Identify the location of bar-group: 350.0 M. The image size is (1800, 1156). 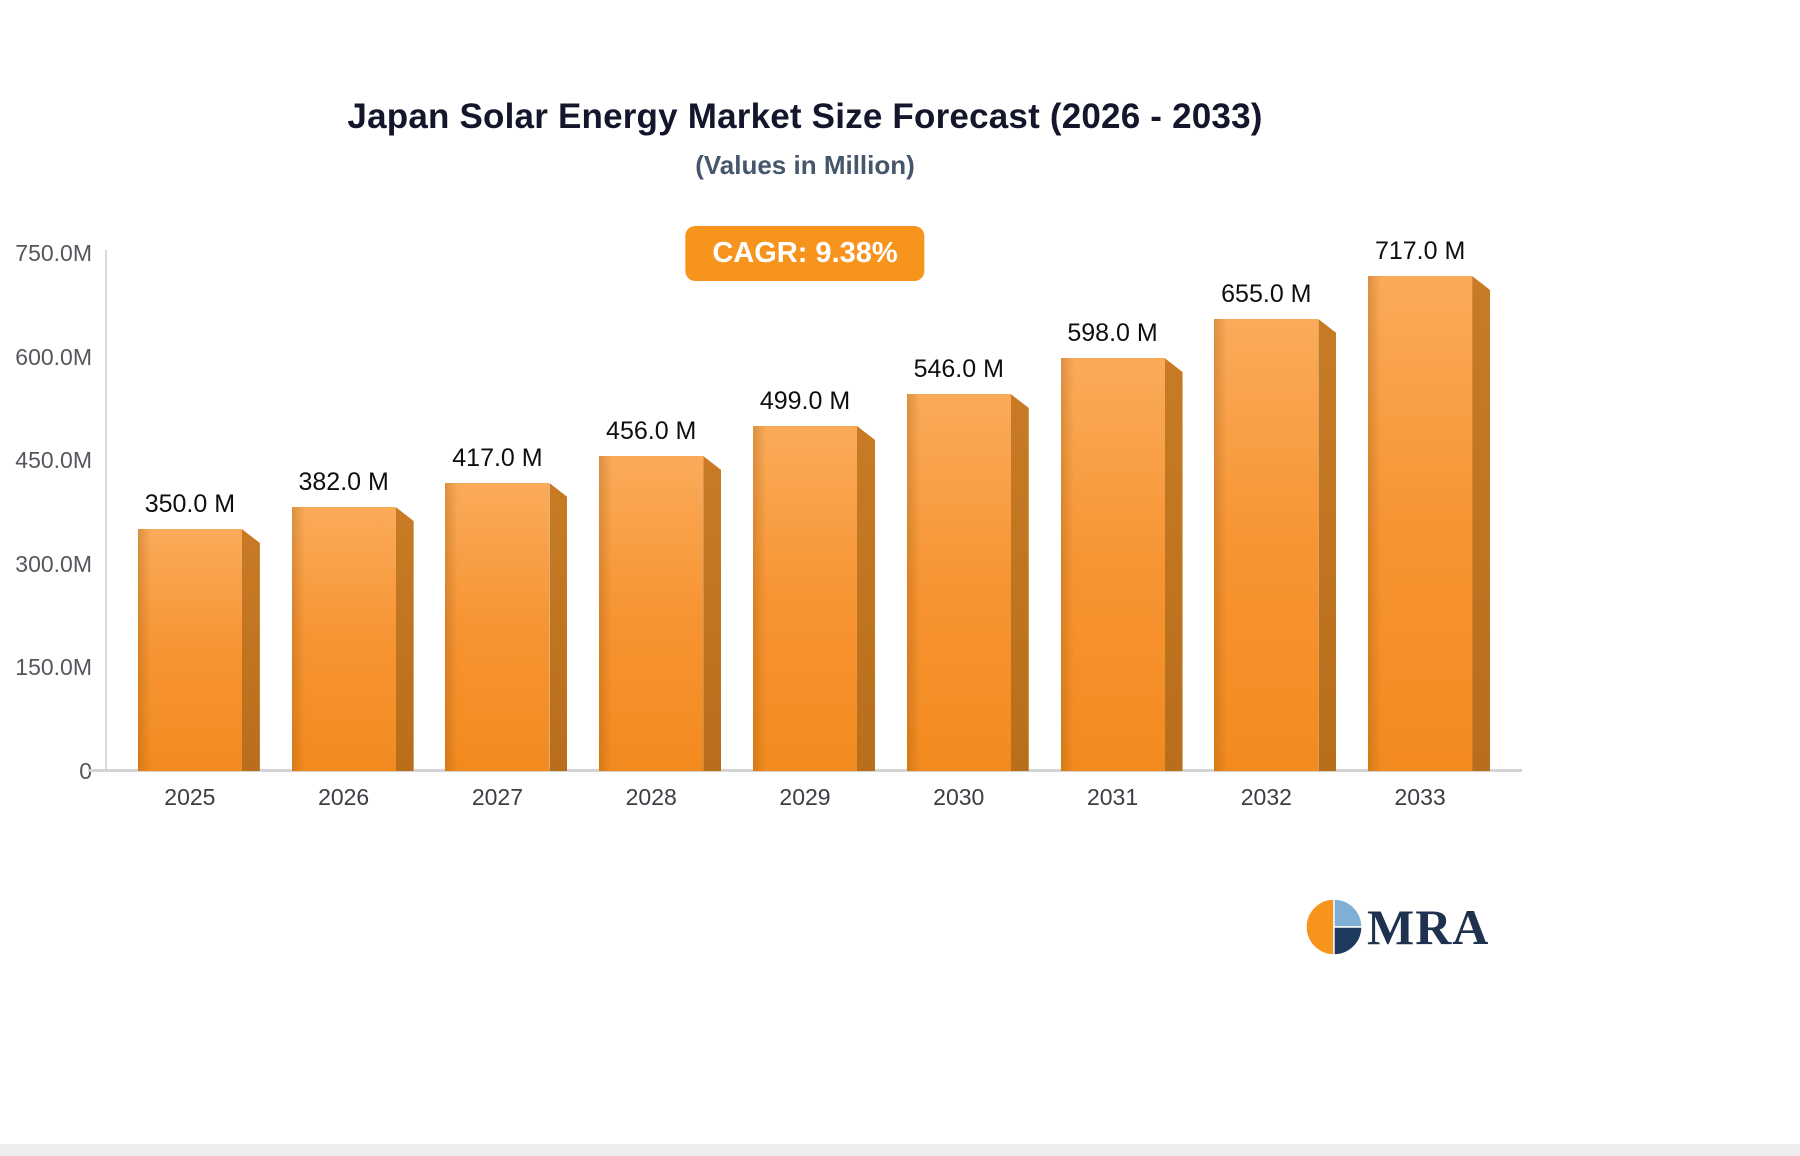
(198, 630).